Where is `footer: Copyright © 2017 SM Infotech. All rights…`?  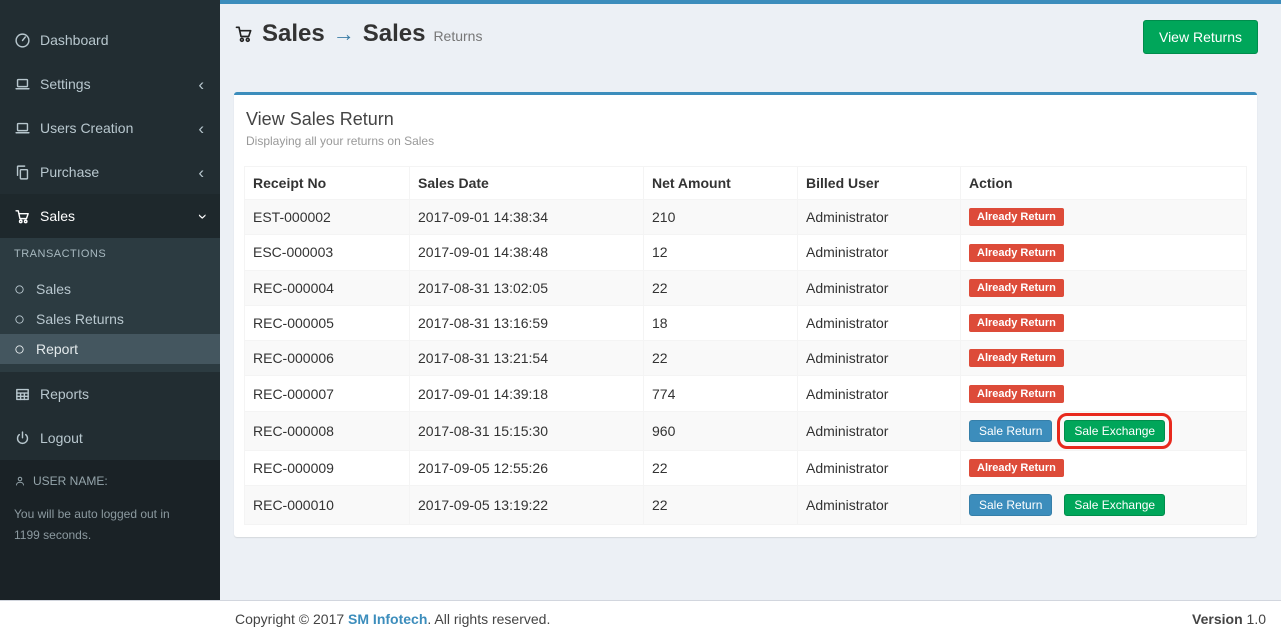 footer: Copyright © 2017 SM Infotech. All rights… is located at coordinates (640, 619).